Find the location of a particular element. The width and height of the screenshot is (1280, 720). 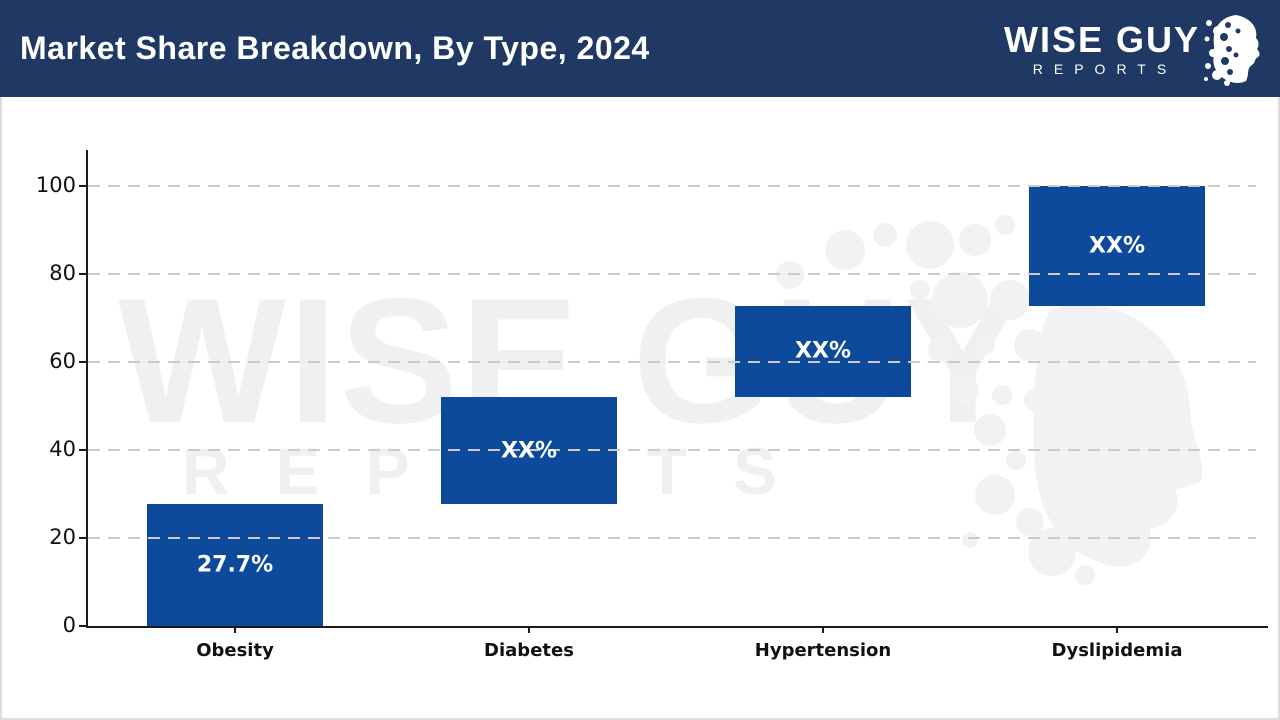

bar-dyslipidemia is located at coordinates (1117, 246).